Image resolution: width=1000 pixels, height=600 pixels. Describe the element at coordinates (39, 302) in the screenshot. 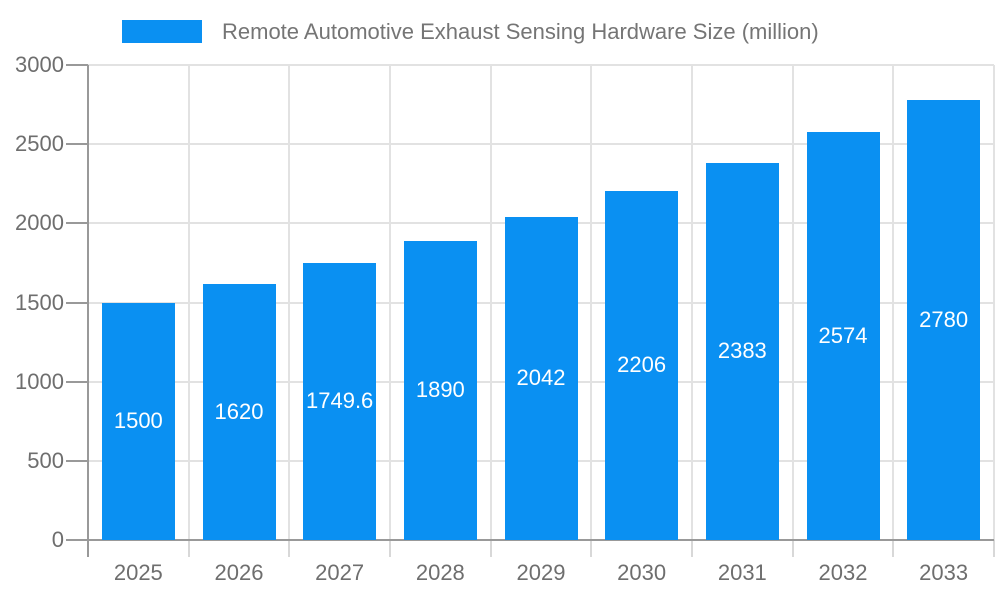

I see `y-tick-label: 1500` at that location.